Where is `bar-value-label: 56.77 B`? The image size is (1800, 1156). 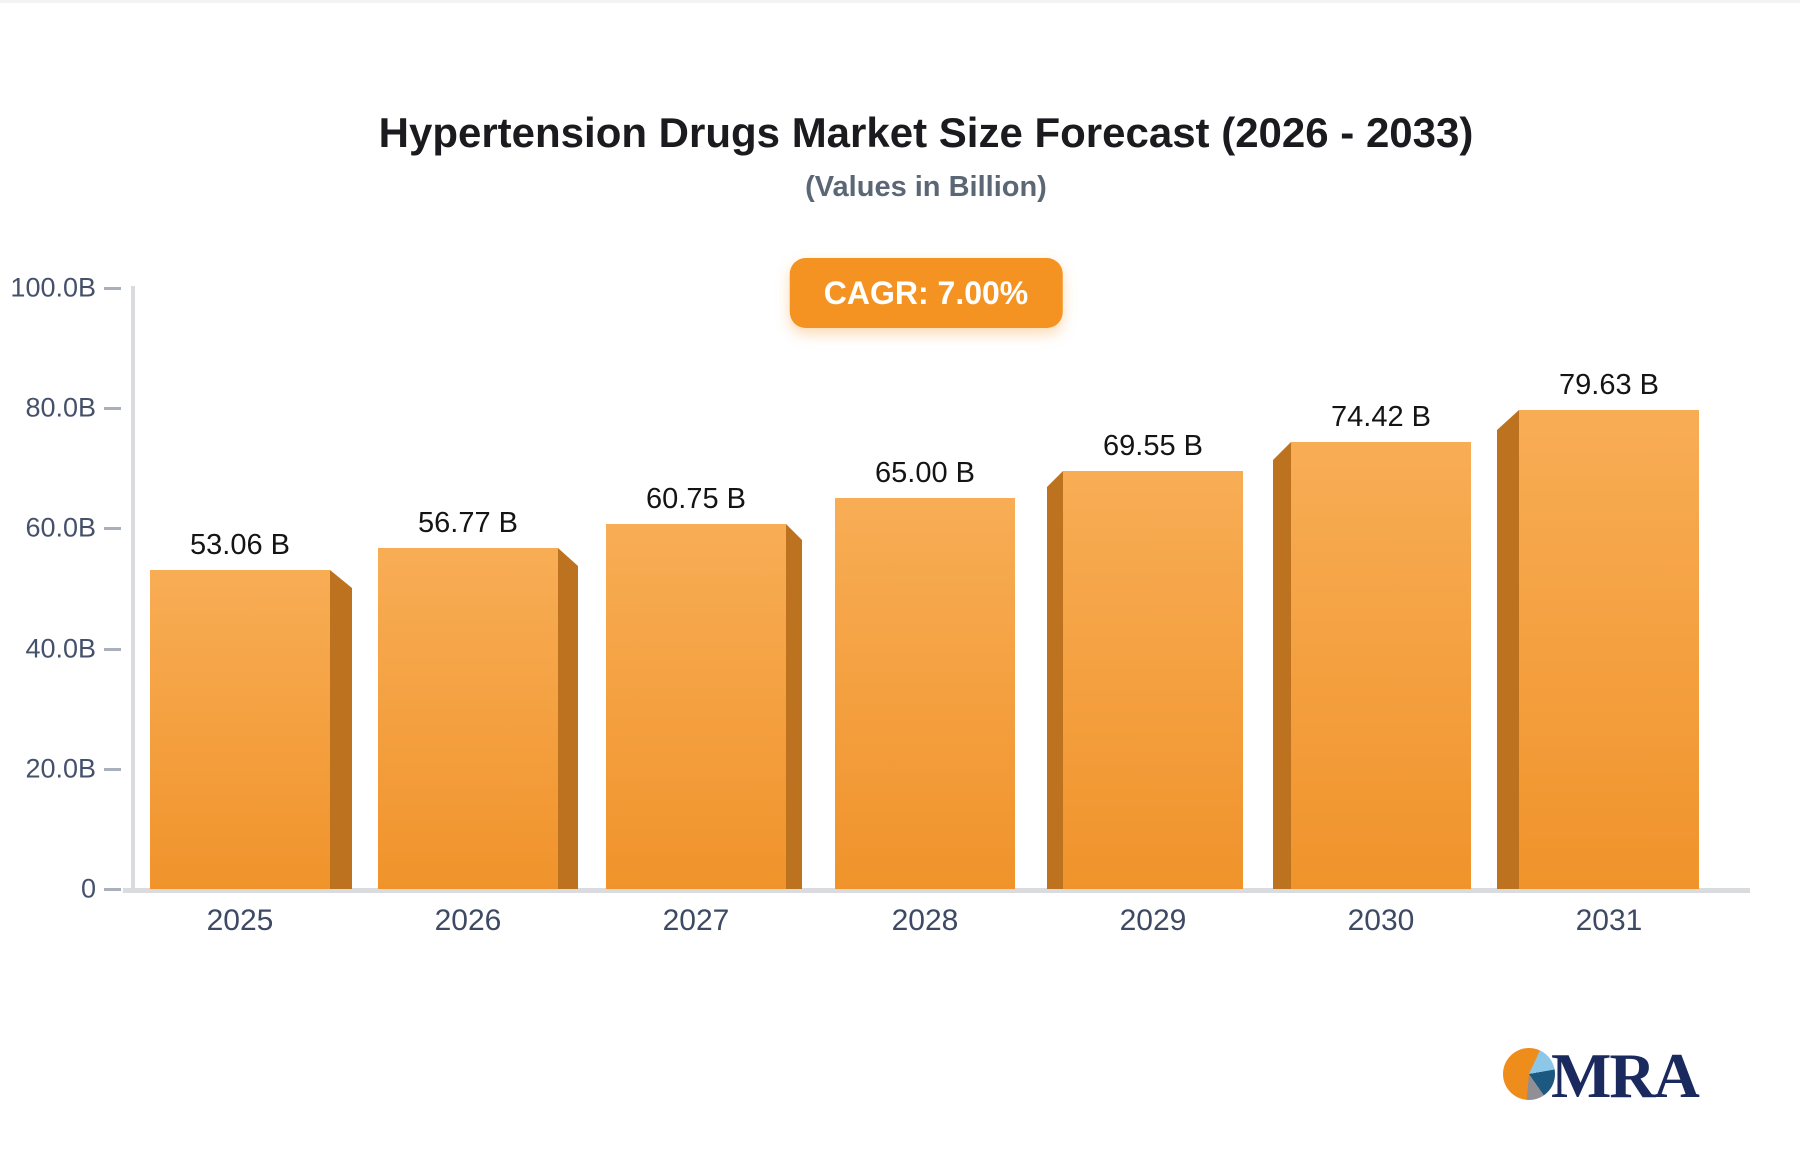 bar-value-label: 56.77 B is located at coordinates (468, 523).